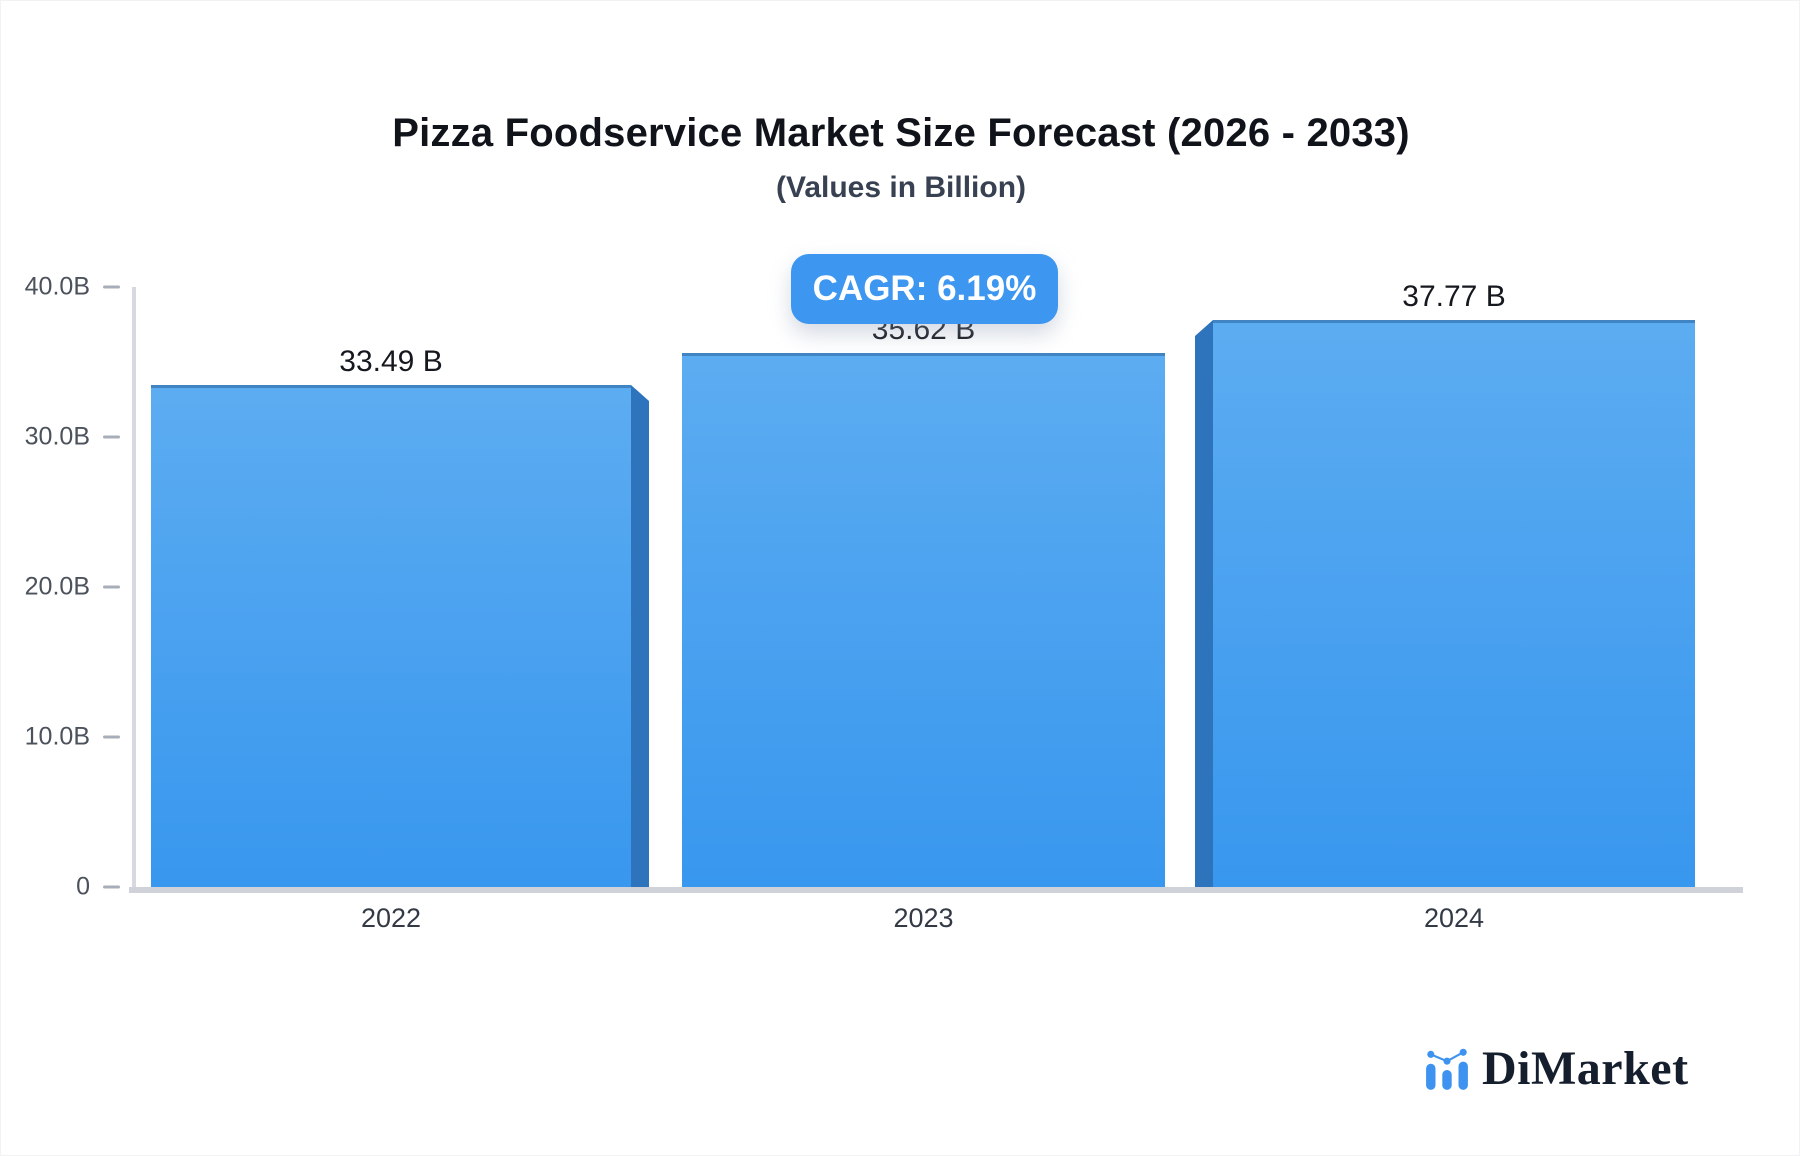  What do you see at coordinates (391, 918) in the screenshot?
I see `x-axis-label-2022: 2022` at bounding box center [391, 918].